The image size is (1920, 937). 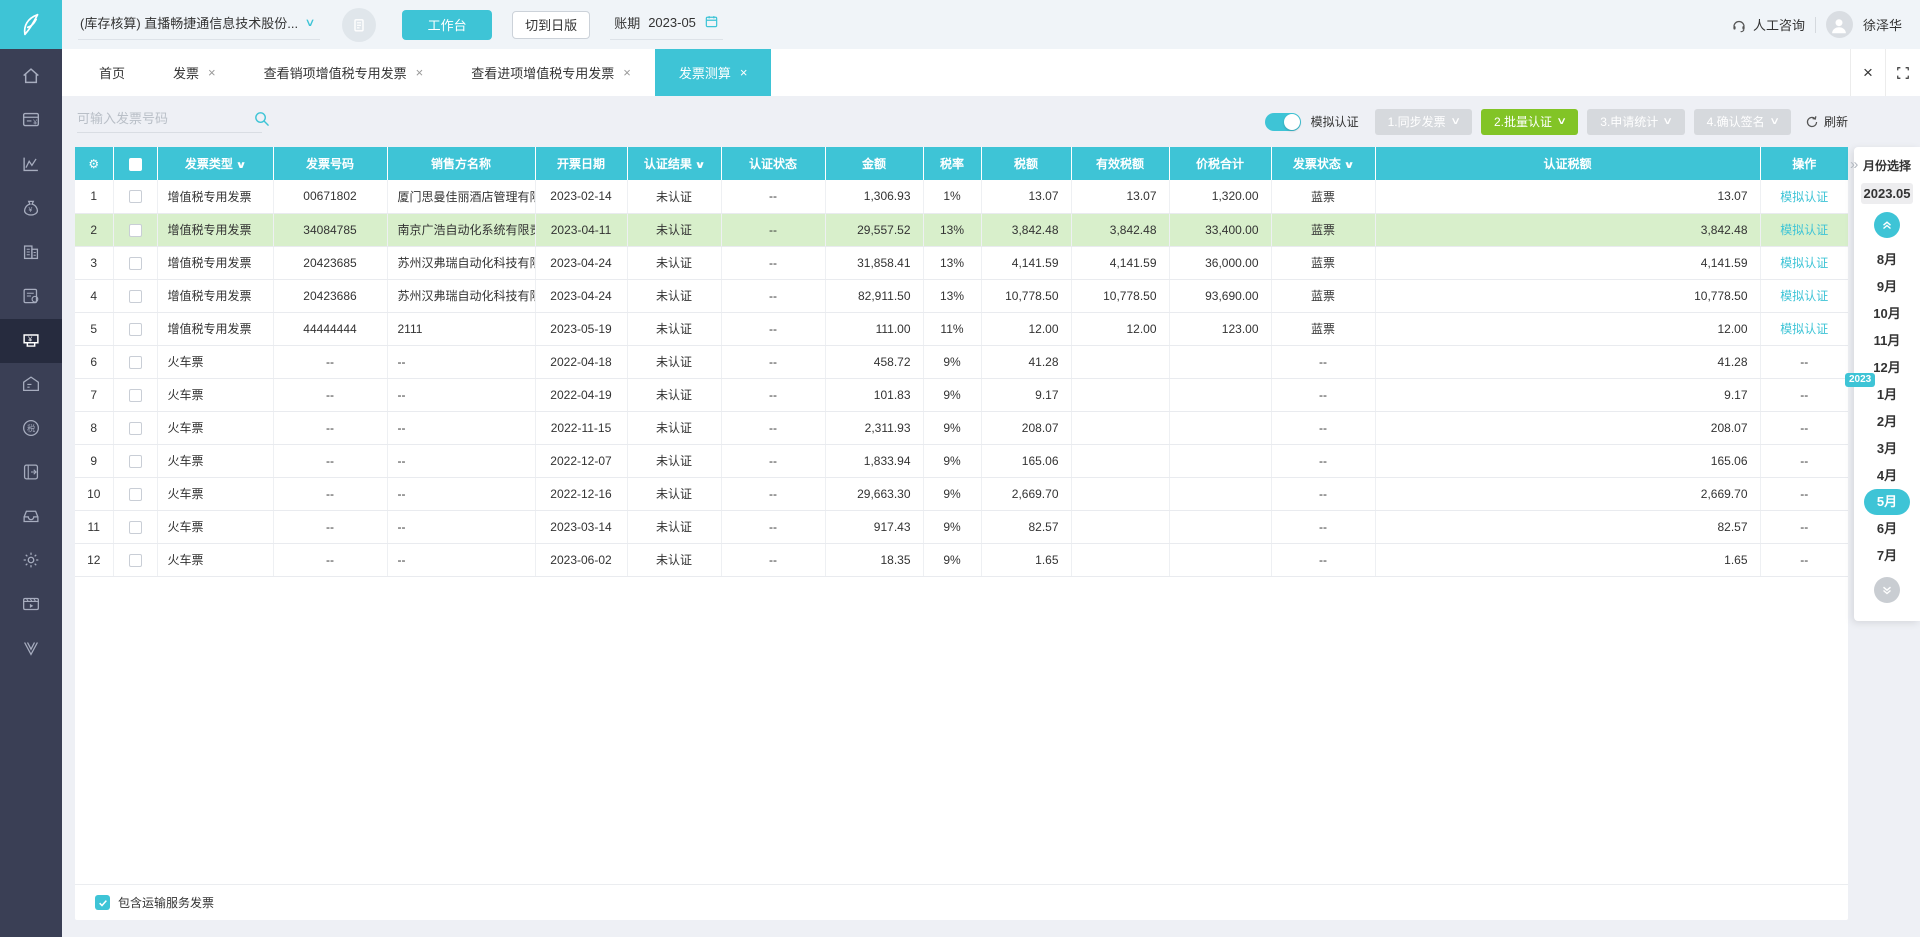 I want to click on month-item: 9月, so click(x=1887, y=286).